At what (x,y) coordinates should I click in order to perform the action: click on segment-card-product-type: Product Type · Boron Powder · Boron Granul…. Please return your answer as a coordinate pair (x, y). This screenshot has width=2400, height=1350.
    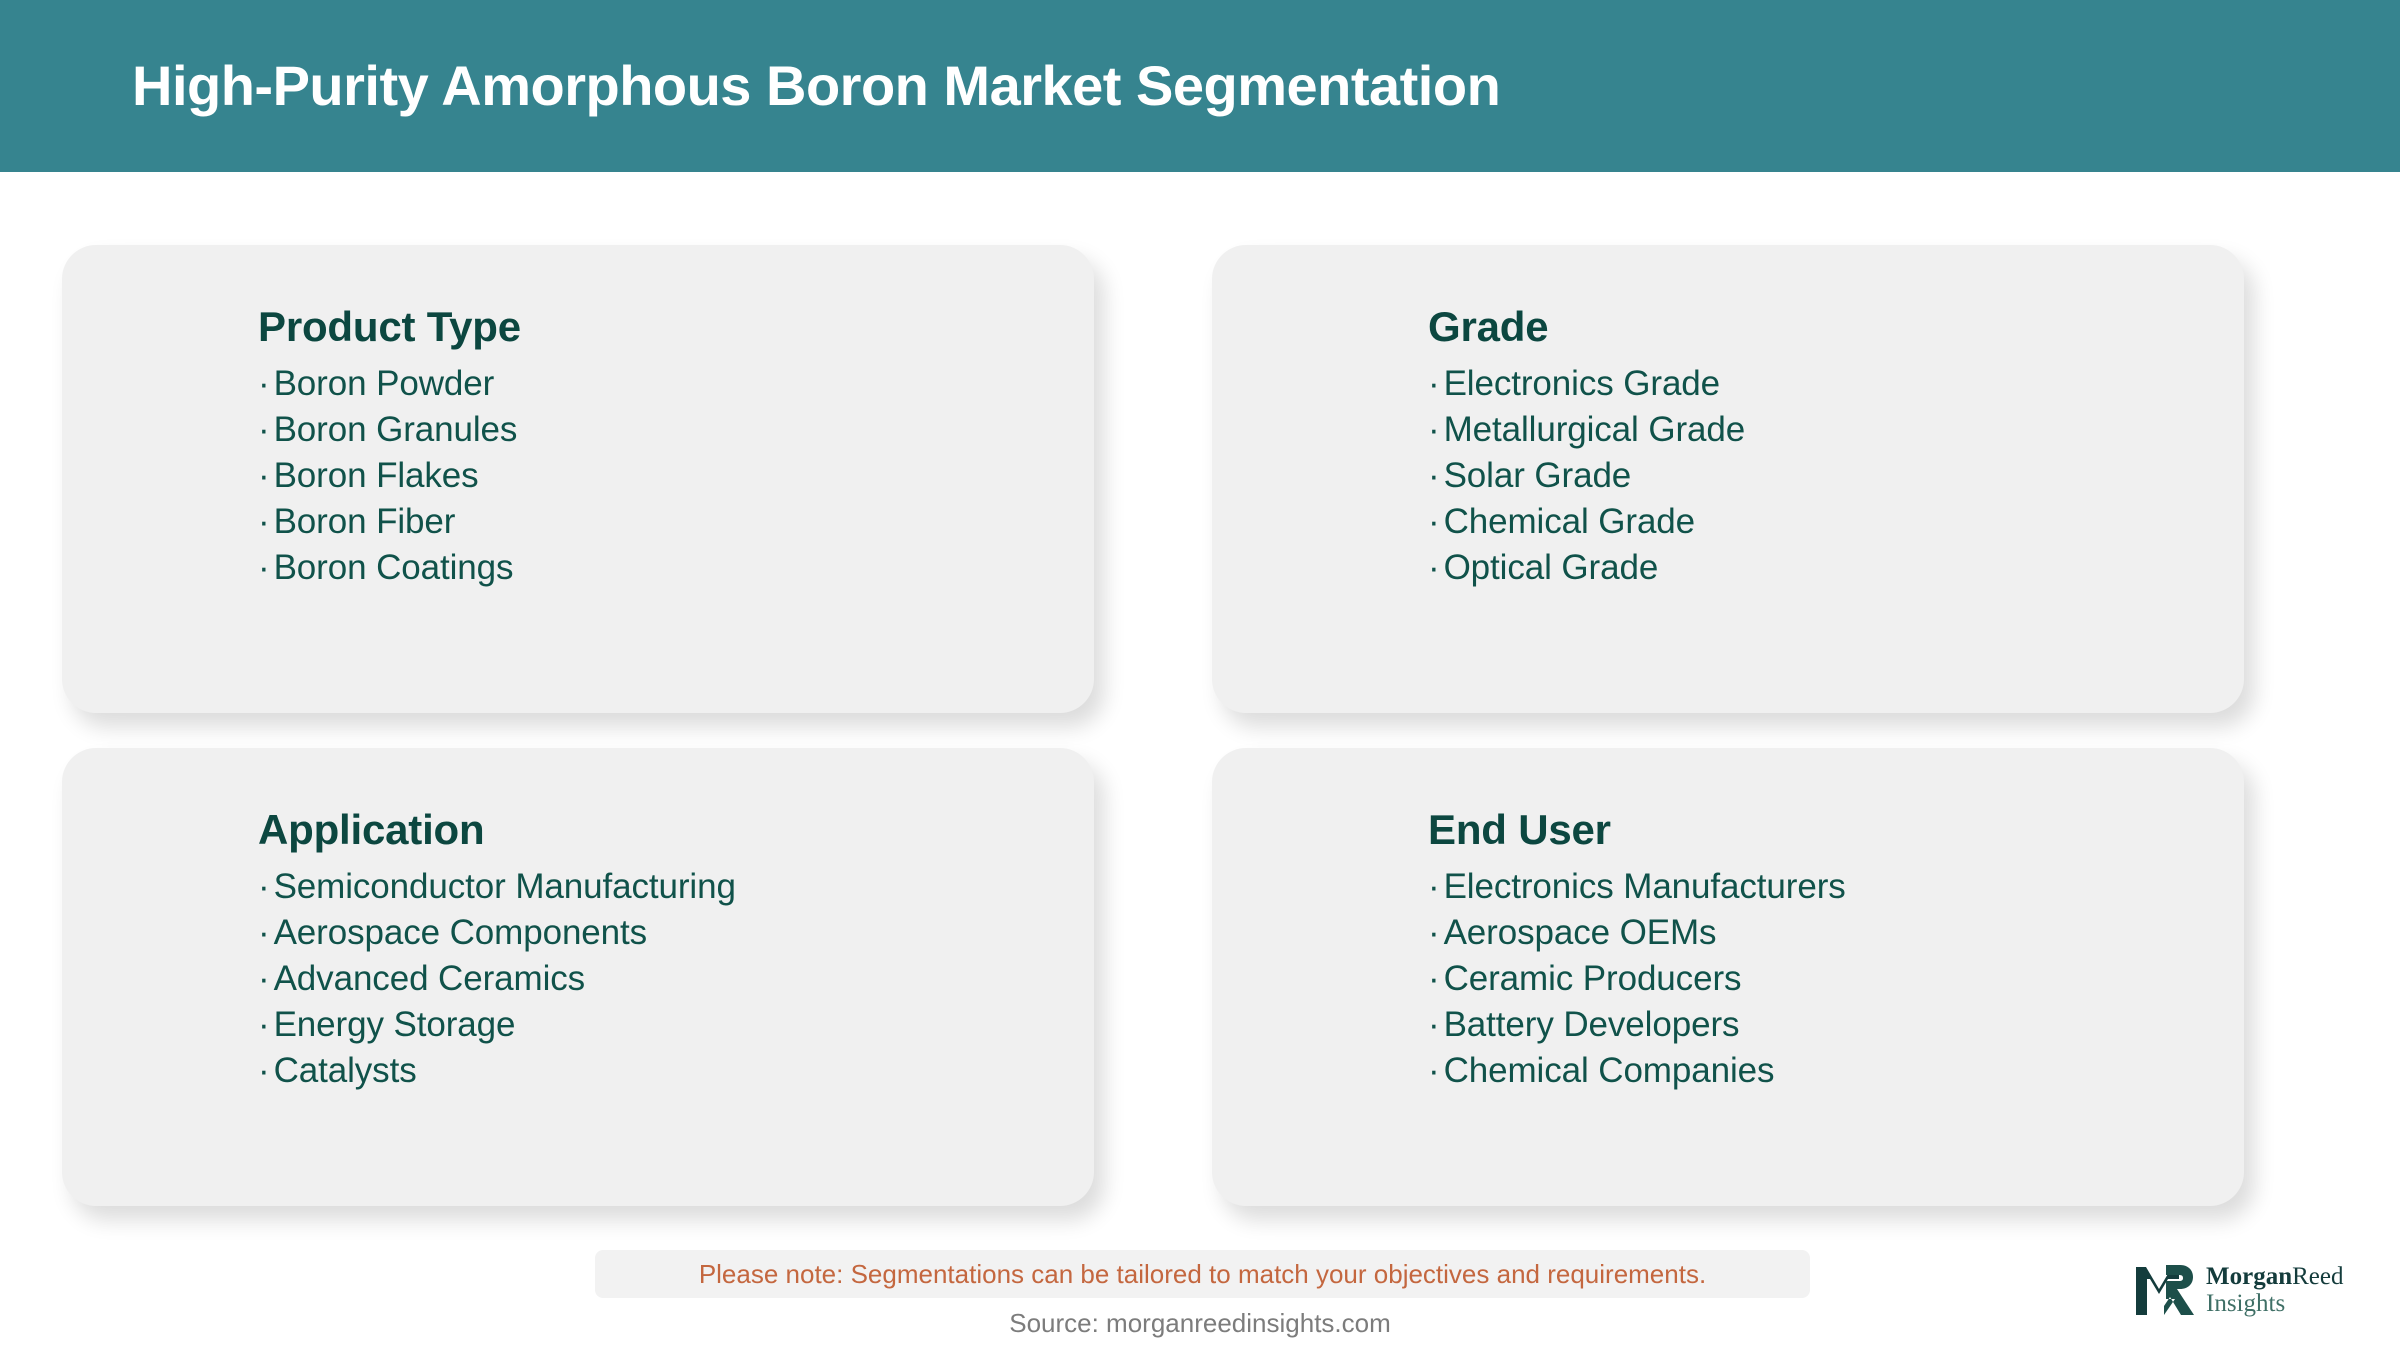
    Looking at the image, I should click on (578, 479).